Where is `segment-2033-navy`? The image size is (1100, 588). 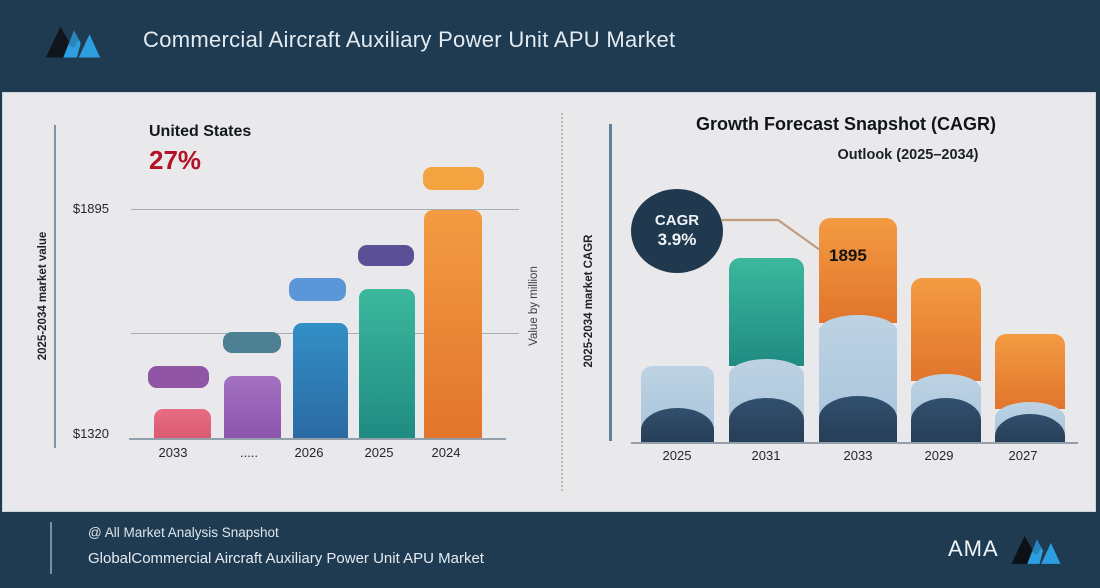
segment-2033-navy is located at coordinates (858, 419).